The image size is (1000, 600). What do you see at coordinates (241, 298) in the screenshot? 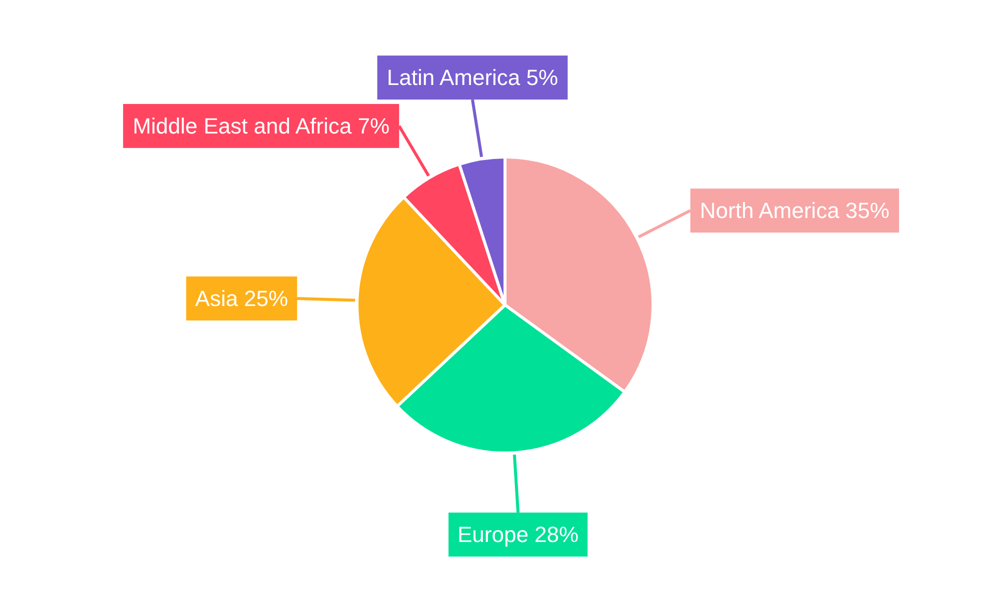
I see `slice-label: Asia 25%` at bounding box center [241, 298].